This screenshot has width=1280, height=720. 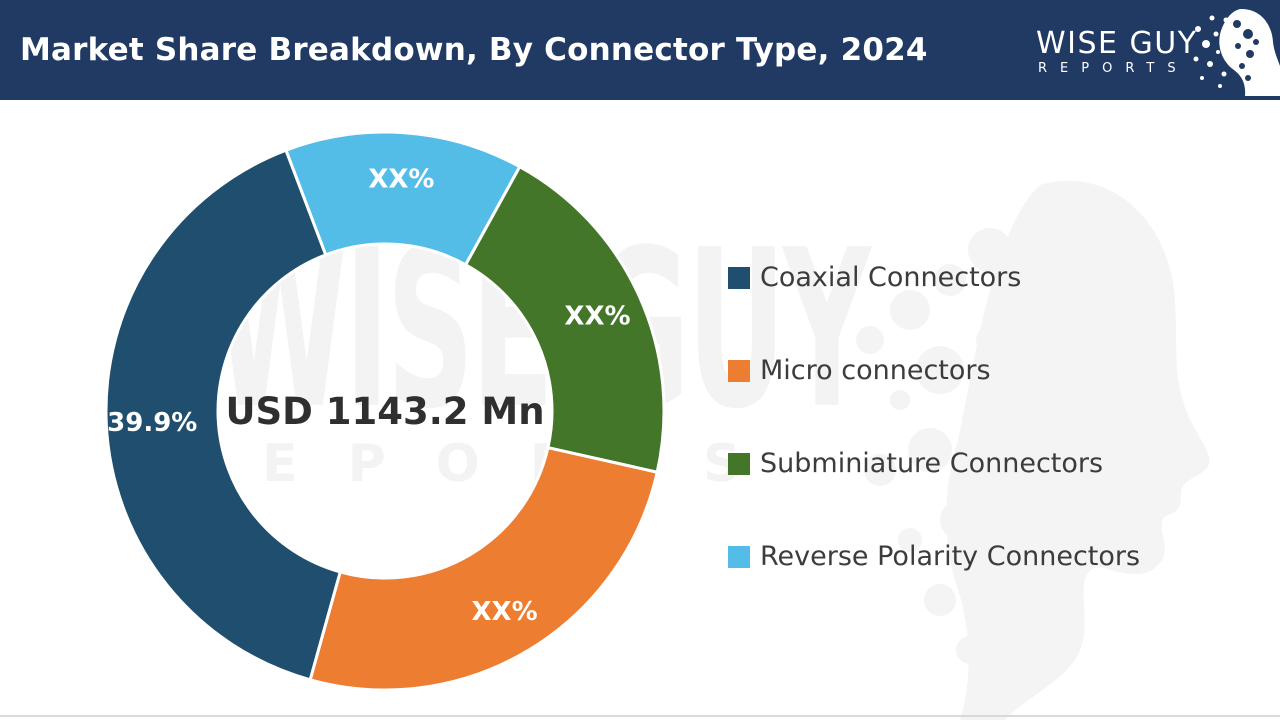 I want to click on legend-swatch-subminiature-connectors, so click(x=739, y=463).